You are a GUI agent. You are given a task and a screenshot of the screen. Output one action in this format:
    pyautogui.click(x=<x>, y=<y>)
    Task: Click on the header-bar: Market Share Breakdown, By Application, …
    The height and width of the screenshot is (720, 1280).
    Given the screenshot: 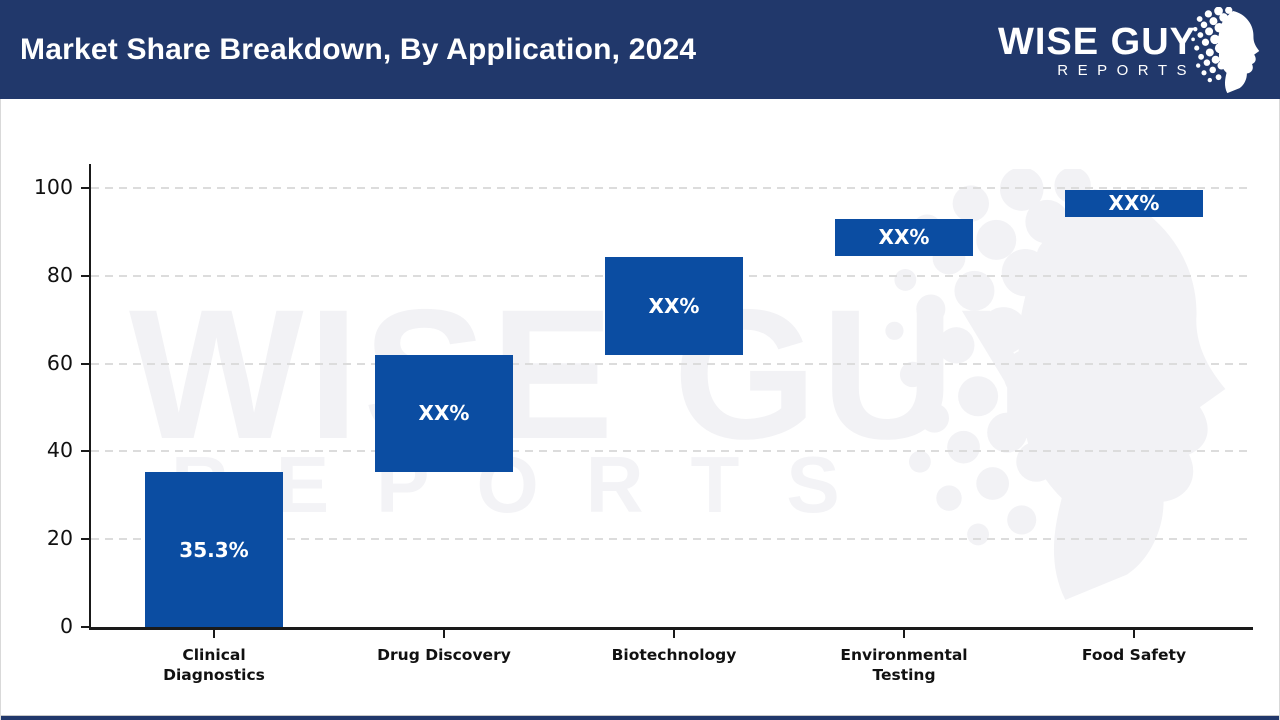 What is the action you would take?
    pyautogui.click(x=640, y=49)
    